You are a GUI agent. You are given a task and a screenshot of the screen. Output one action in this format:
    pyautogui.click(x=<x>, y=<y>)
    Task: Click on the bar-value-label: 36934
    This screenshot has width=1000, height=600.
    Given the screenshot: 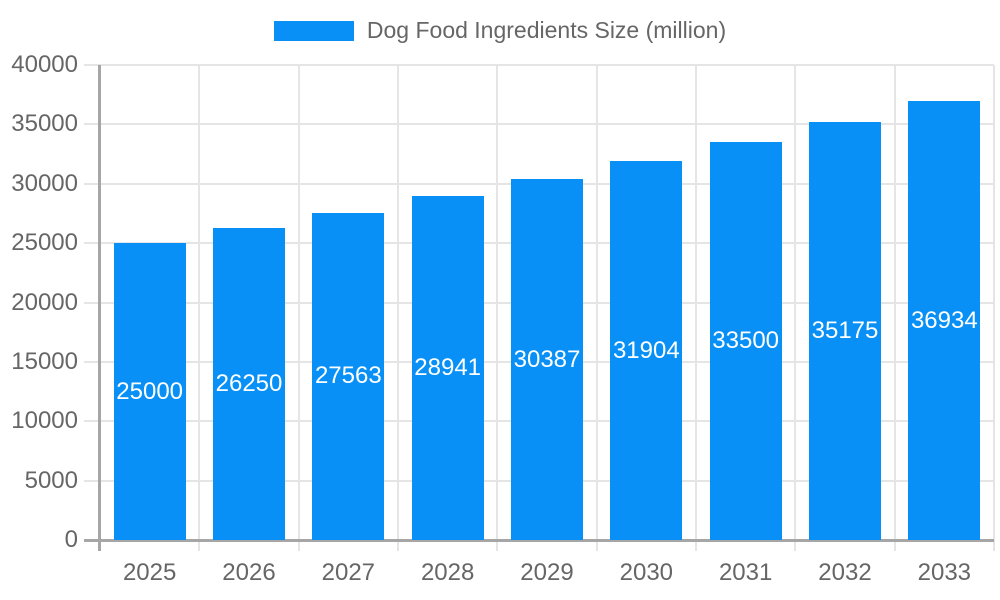 What is the action you would take?
    pyautogui.click(x=944, y=320)
    